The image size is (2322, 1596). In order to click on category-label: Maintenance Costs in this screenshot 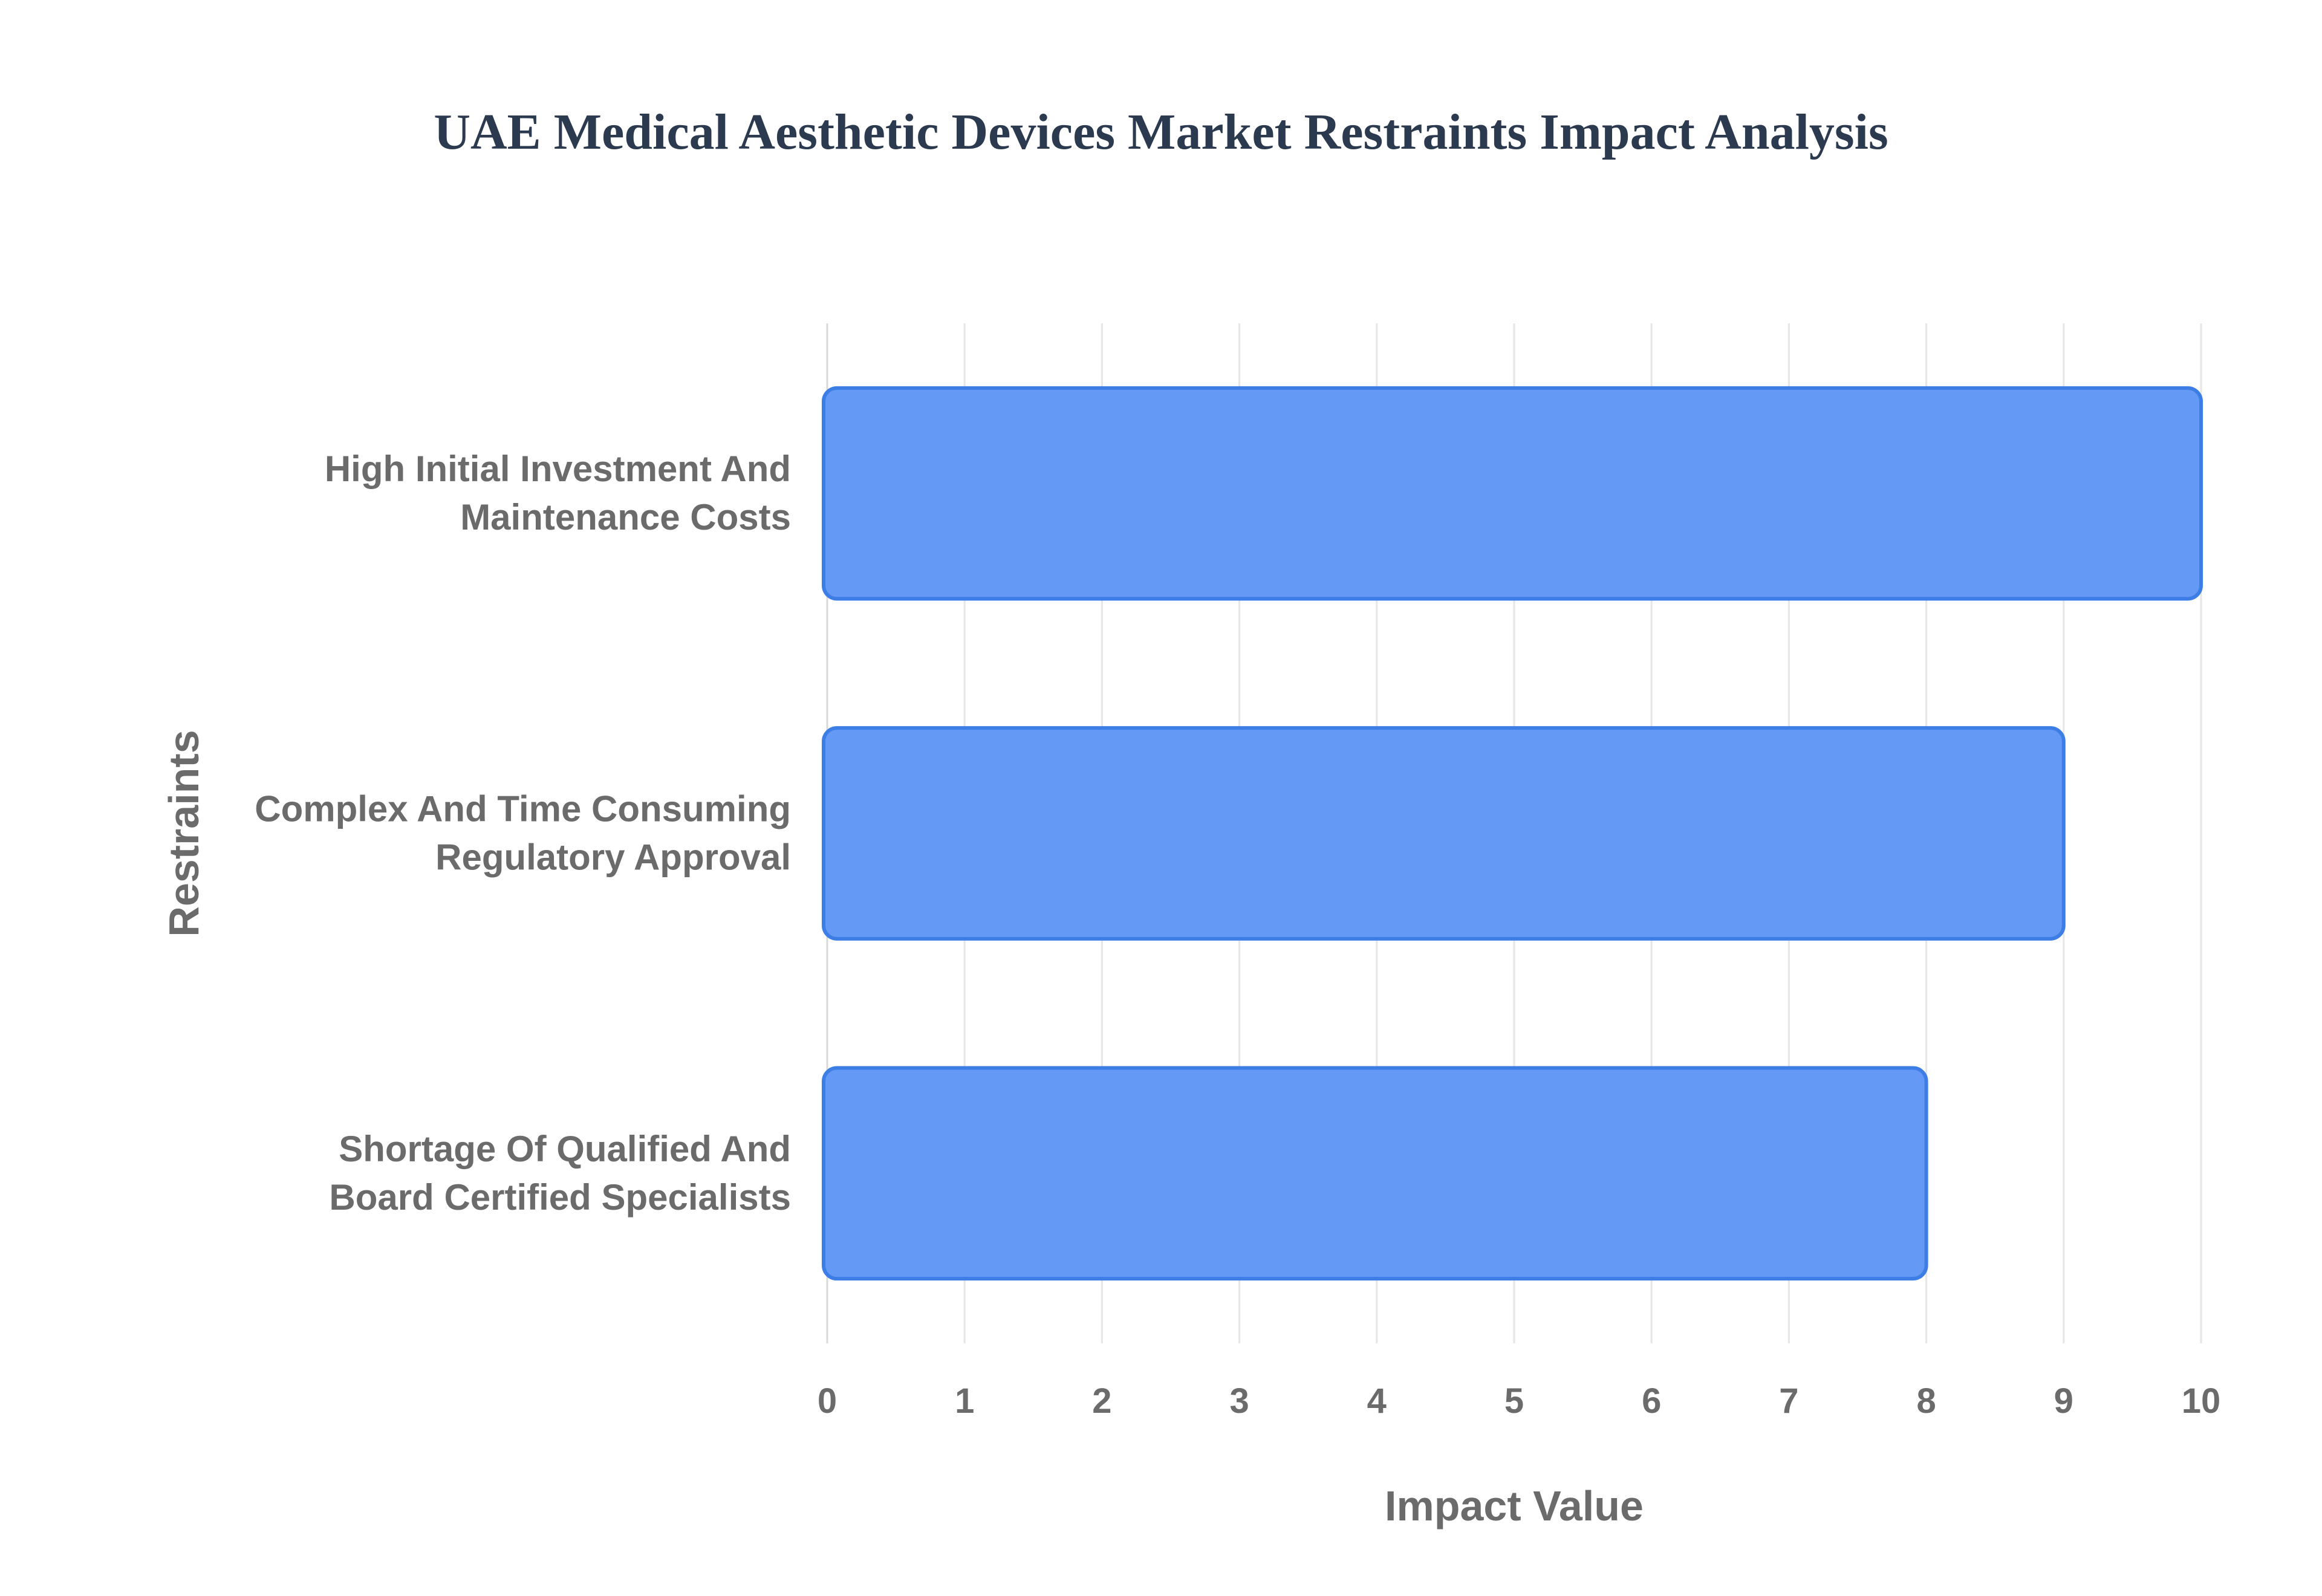, I will do `click(625, 517)`.